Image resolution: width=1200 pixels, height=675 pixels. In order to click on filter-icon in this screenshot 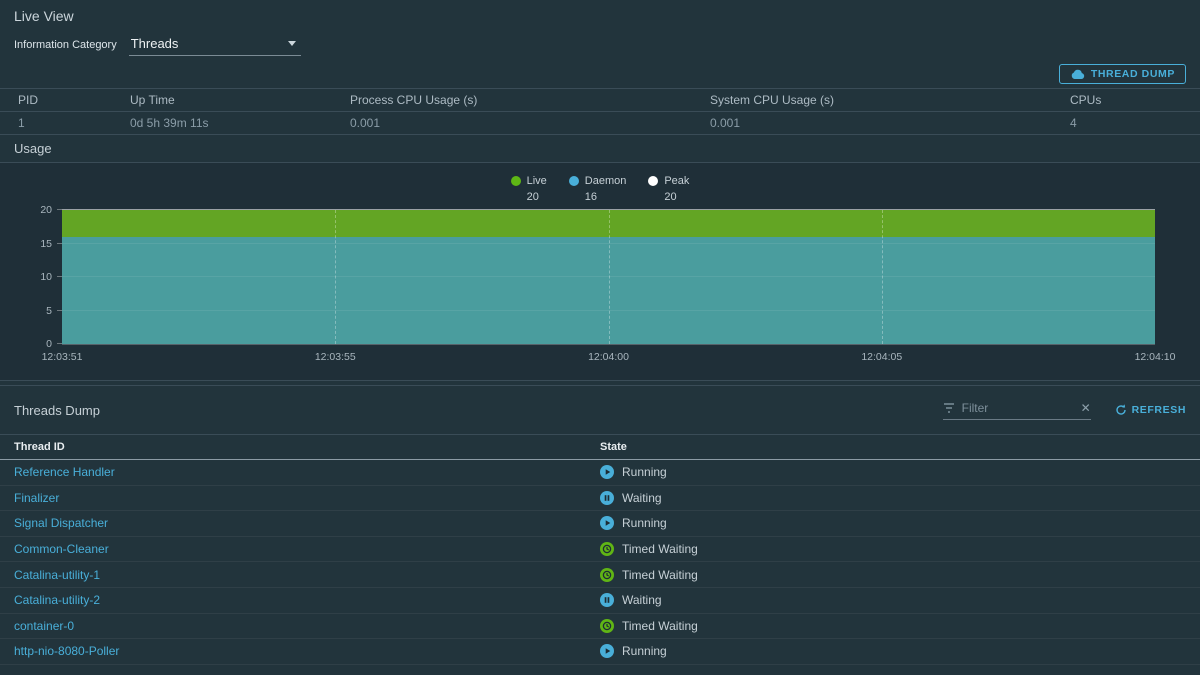, I will do `click(948, 407)`.